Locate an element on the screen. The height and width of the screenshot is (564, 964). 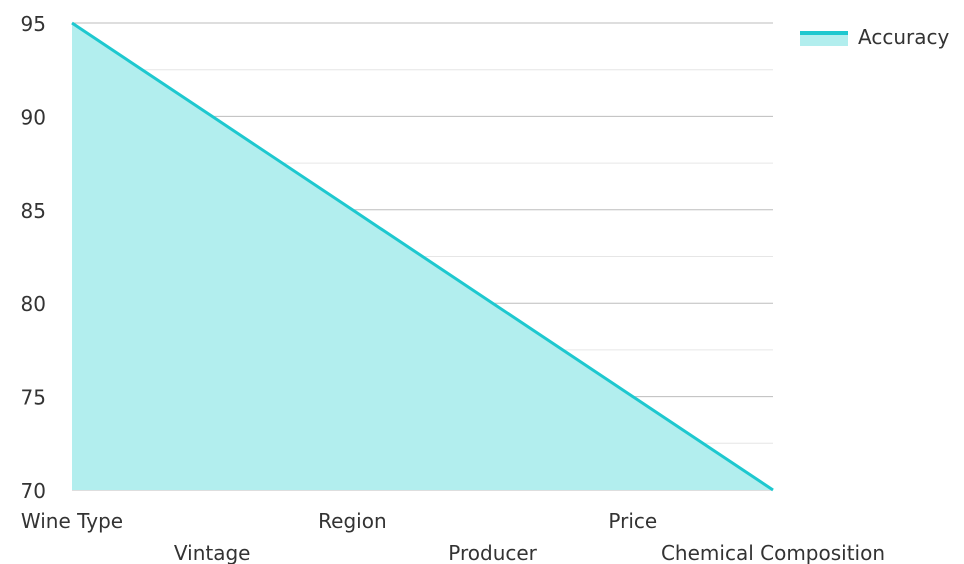
y-tick-label: 90 is located at coordinates (33, 117).